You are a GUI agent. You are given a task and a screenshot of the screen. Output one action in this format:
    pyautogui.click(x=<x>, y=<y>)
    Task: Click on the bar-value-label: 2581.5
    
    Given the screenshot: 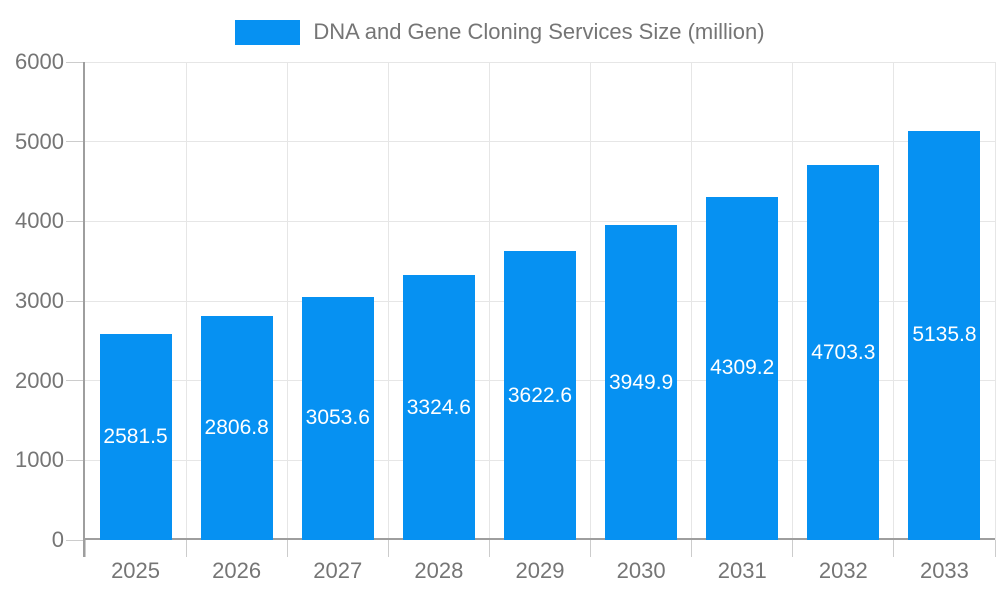 What is the action you would take?
    pyautogui.click(x=135, y=437)
    